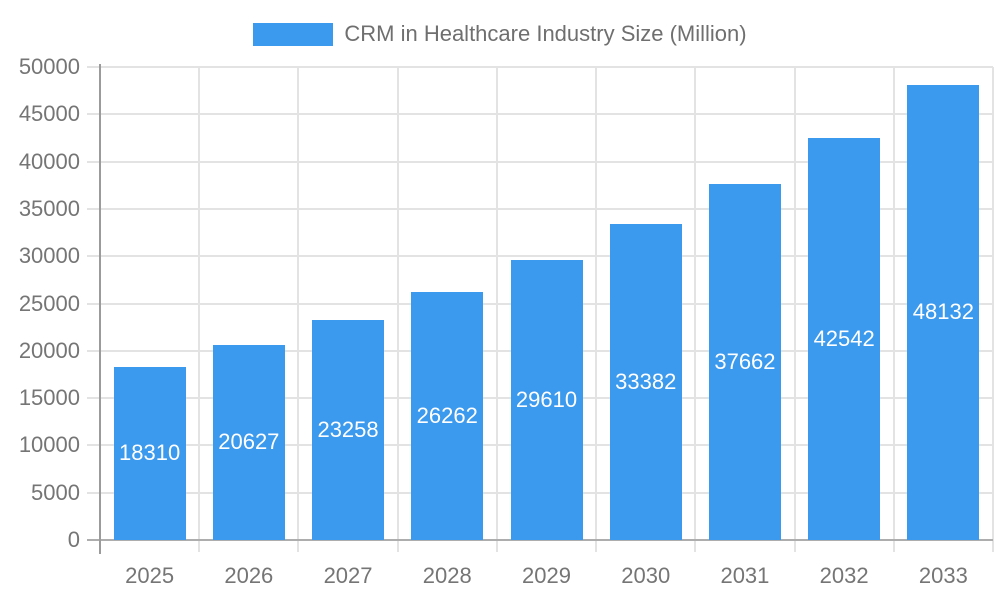 The image size is (1000, 600). I want to click on bar-value-label: 33382, so click(646, 382).